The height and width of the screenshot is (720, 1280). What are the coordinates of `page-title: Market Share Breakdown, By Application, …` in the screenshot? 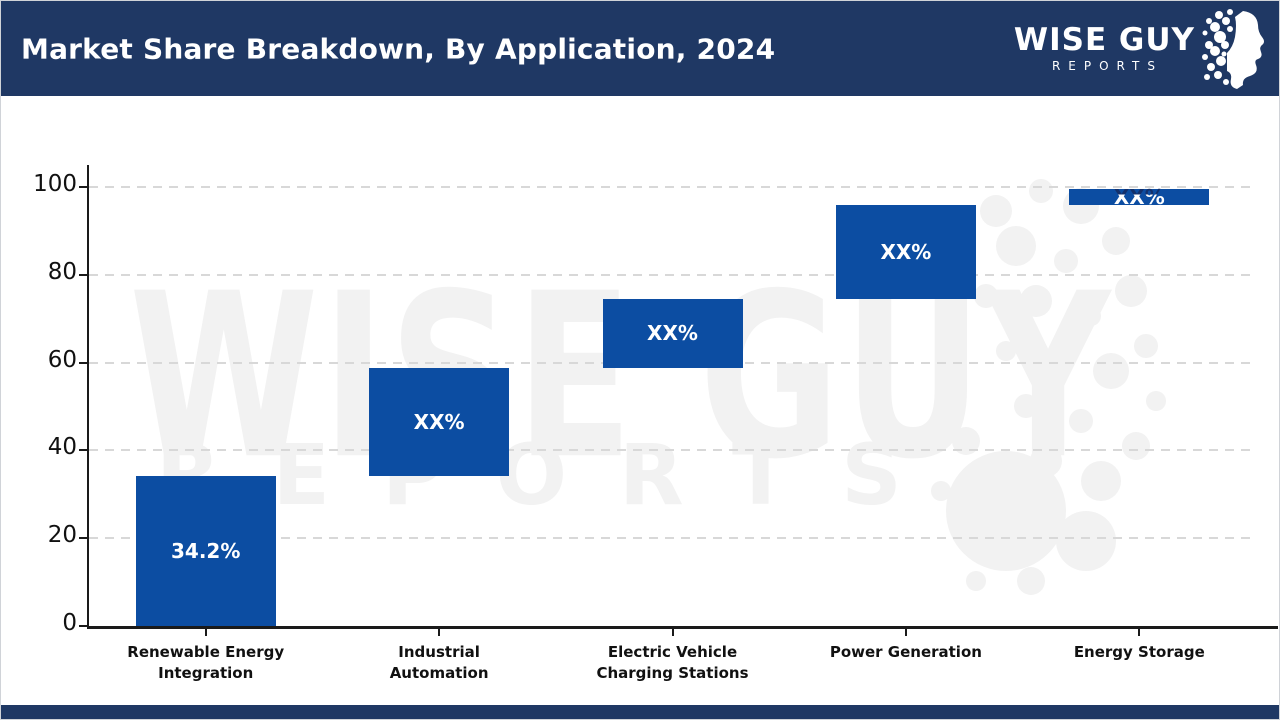 It's located at (398, 48).